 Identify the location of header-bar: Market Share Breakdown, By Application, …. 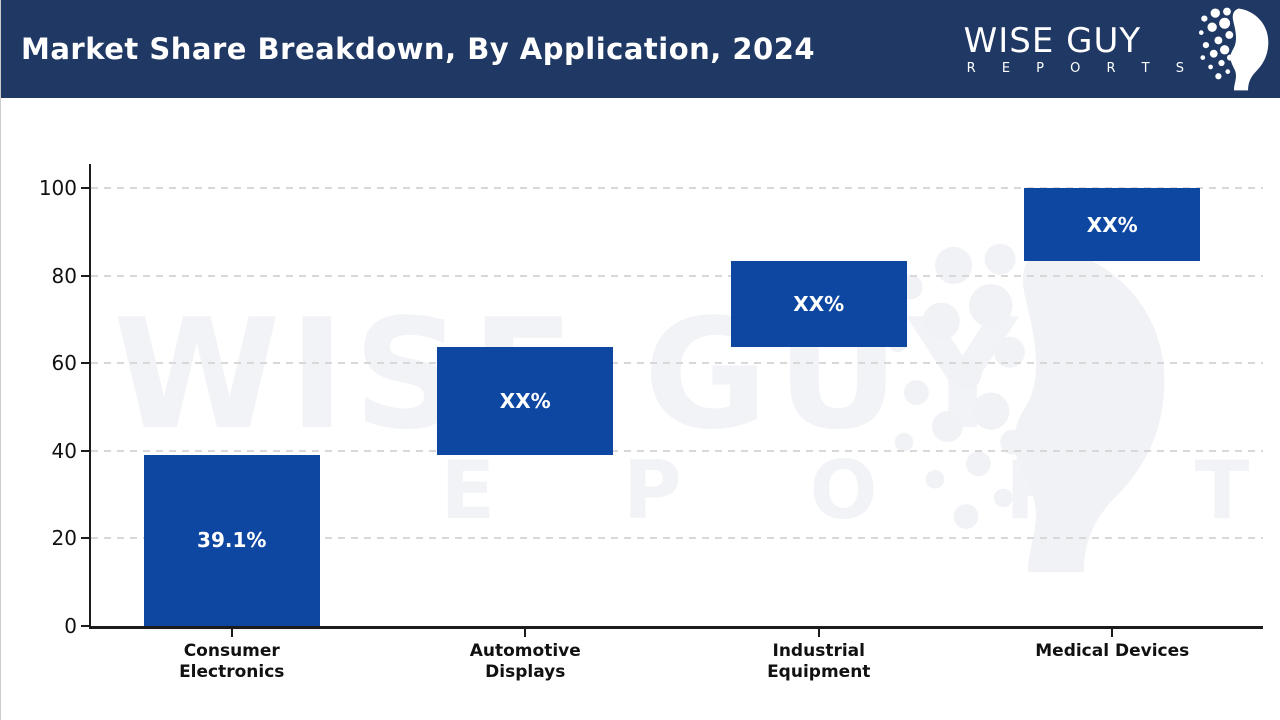
(640, 49).